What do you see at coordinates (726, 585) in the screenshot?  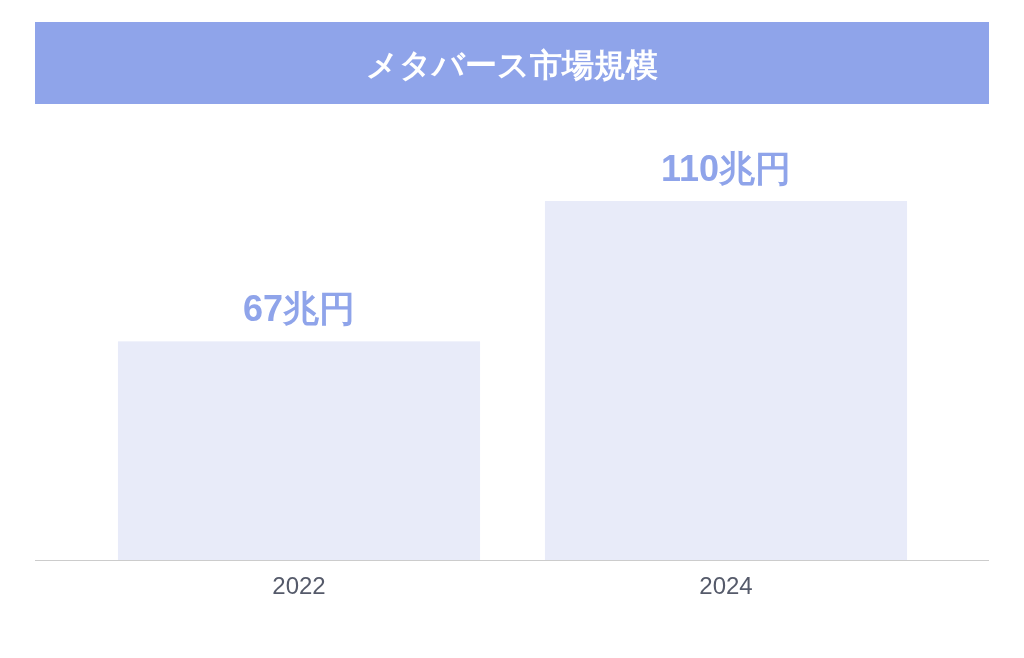 I see `x-tick-label: 2024` at bounding box center [726, 585].